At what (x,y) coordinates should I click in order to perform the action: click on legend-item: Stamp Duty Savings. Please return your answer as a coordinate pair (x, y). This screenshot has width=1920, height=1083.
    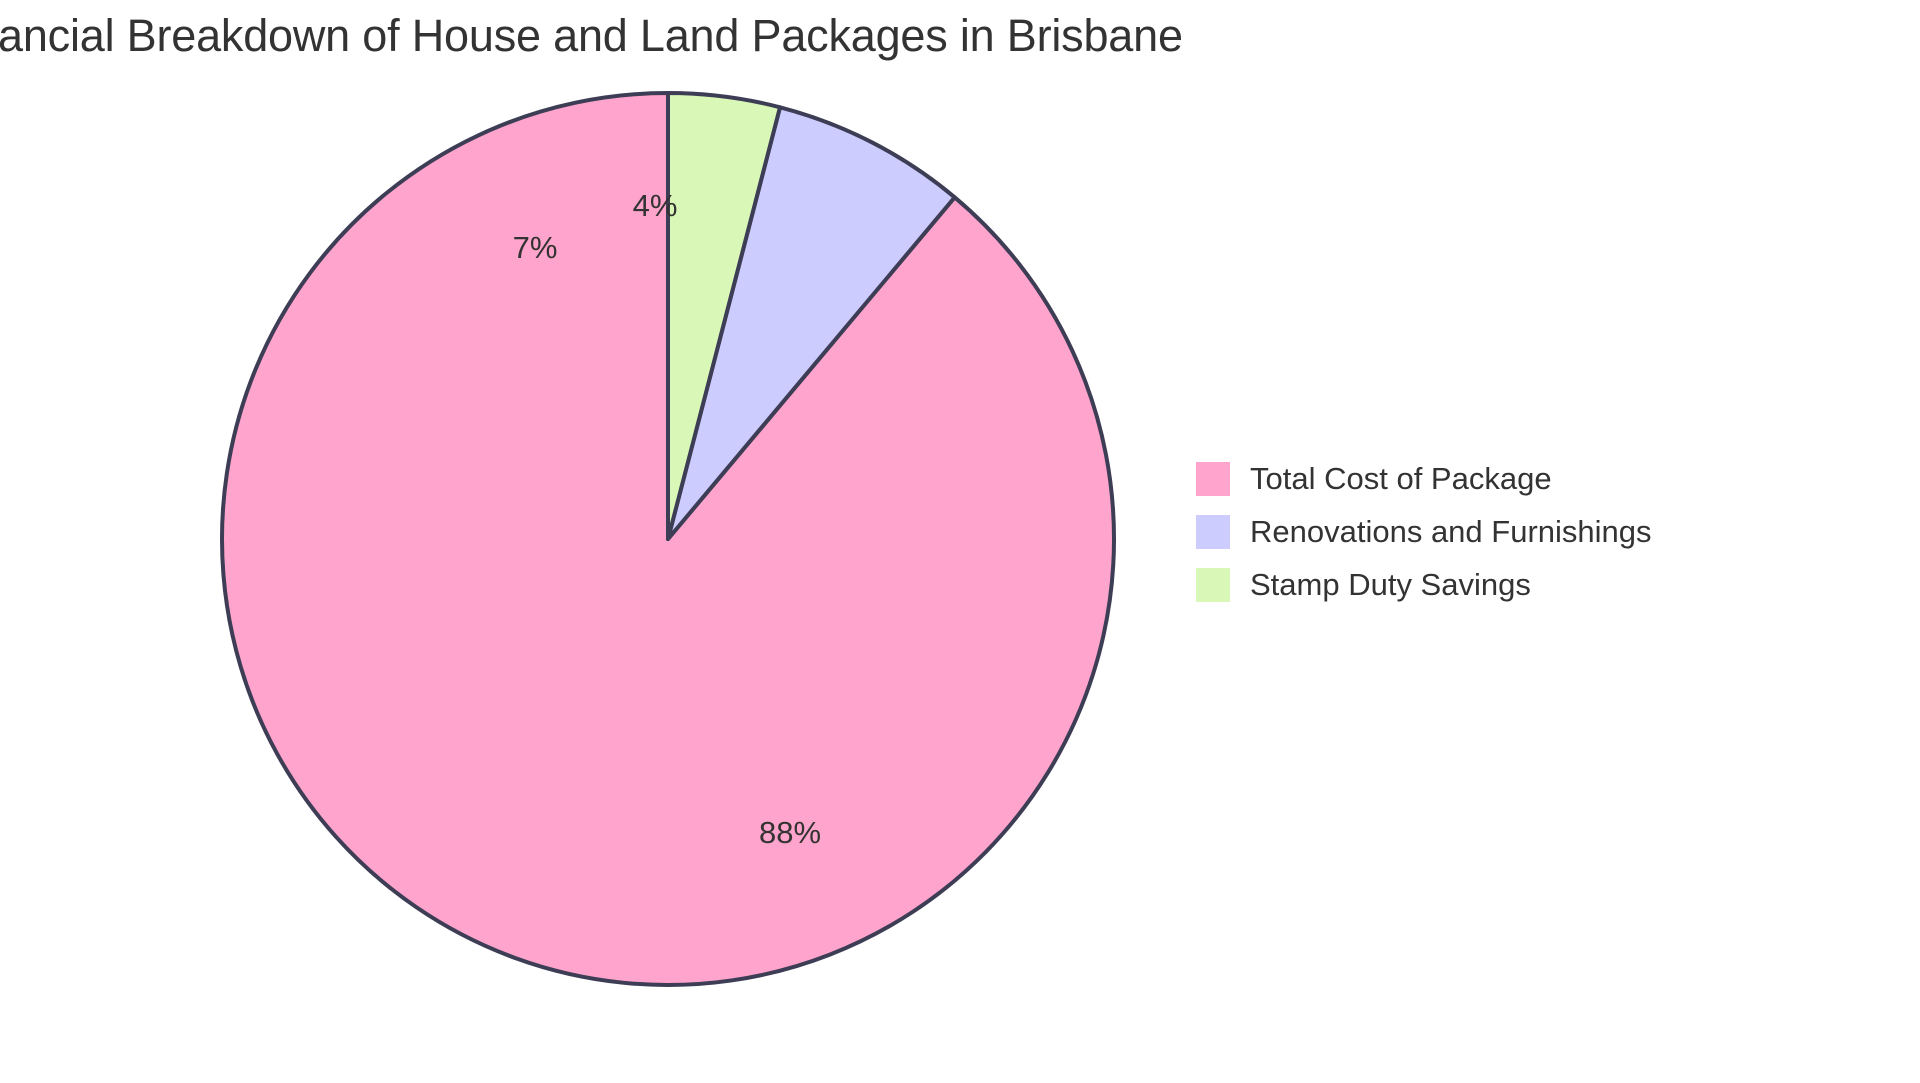
    Looking at the image, I should click on (1476, 584).